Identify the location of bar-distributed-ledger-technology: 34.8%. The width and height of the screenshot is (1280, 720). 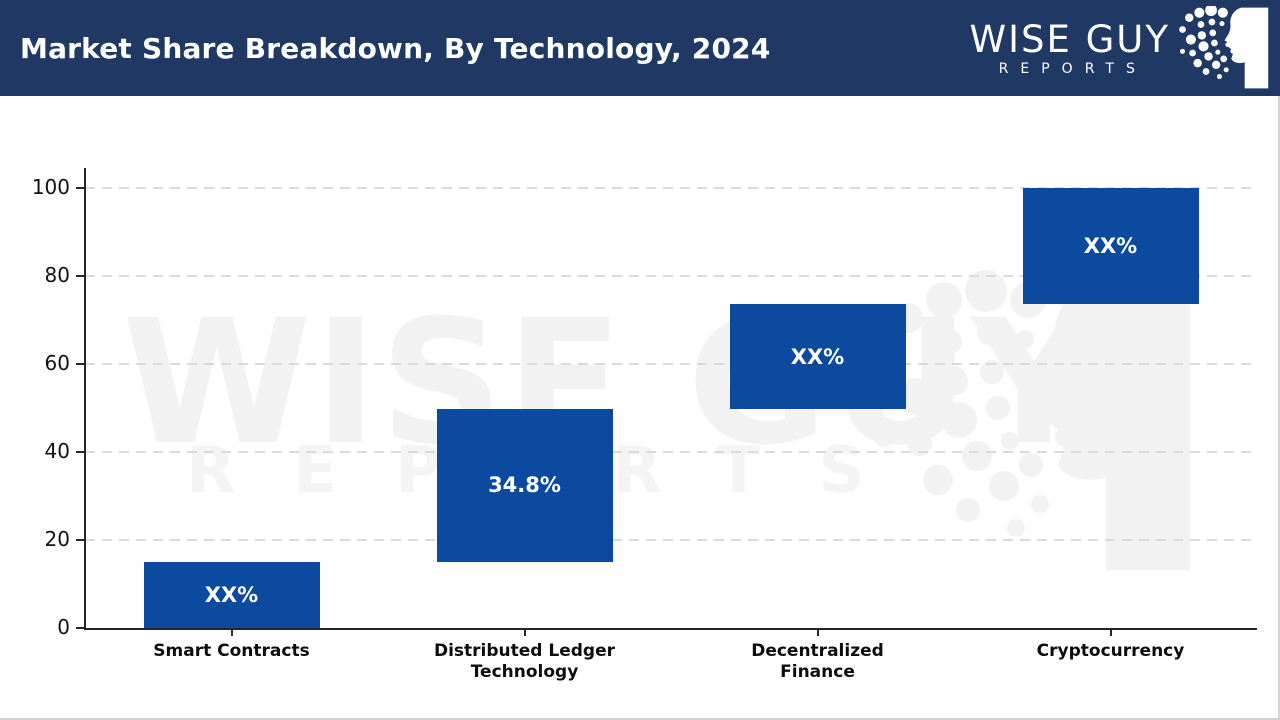
(524, 485).